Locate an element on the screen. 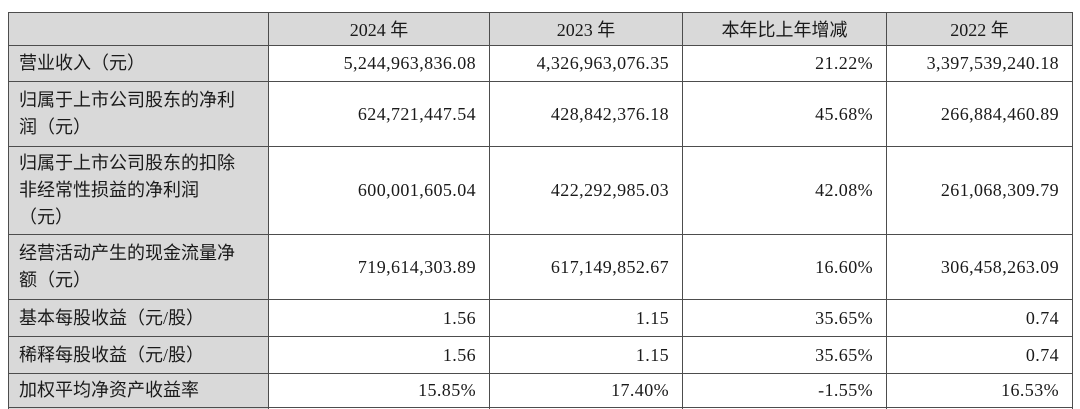 This screenshot has height=409, width=1080. table-header-row: 2024 年 2023 年 本年比上年增减 2022 年 is located at coordinates (540, 29).